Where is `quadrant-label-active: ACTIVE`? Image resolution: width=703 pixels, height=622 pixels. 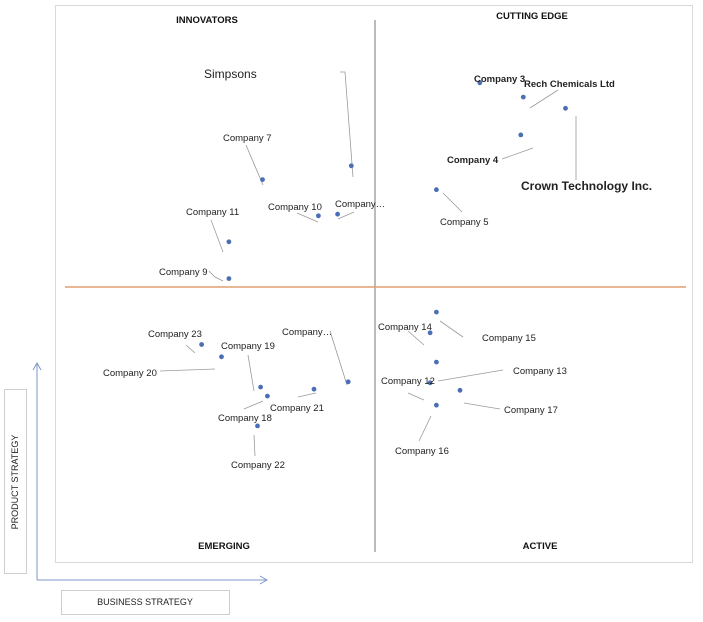
quadrant-label-active: ACTIVE is located at coordinates (540, 546).